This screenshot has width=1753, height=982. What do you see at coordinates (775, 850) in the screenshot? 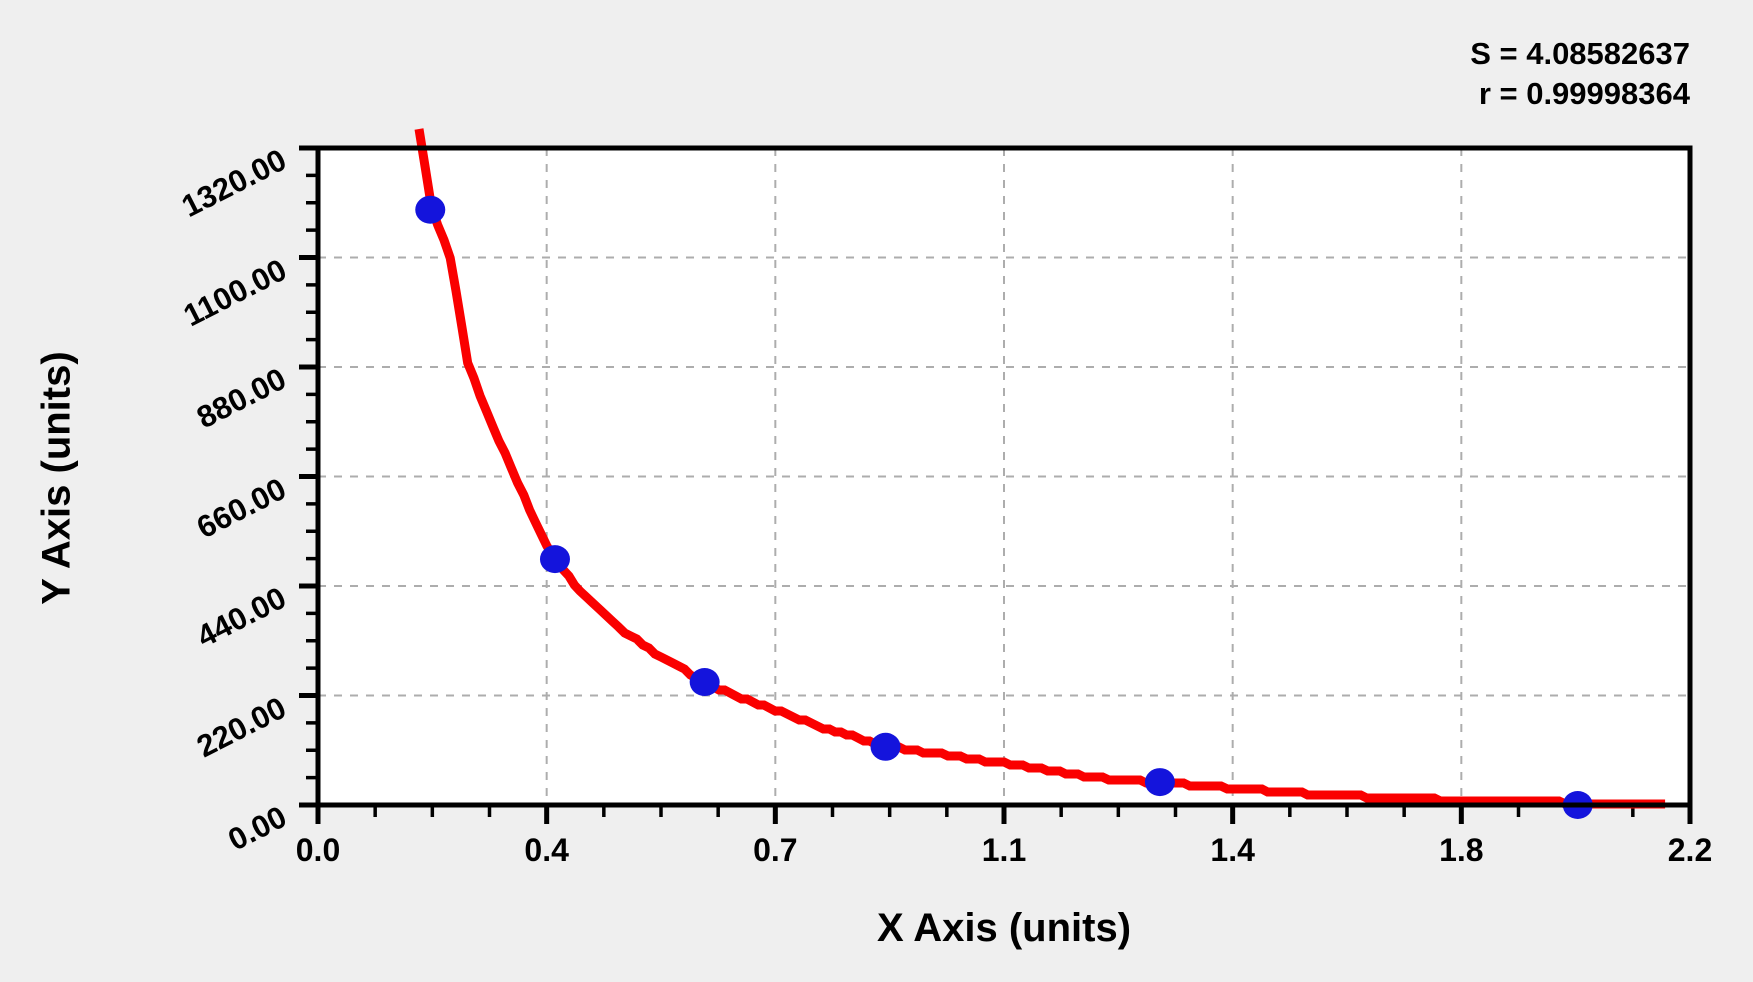
I see `x-tick-label: 0.7` at bounding box center [775, 850].